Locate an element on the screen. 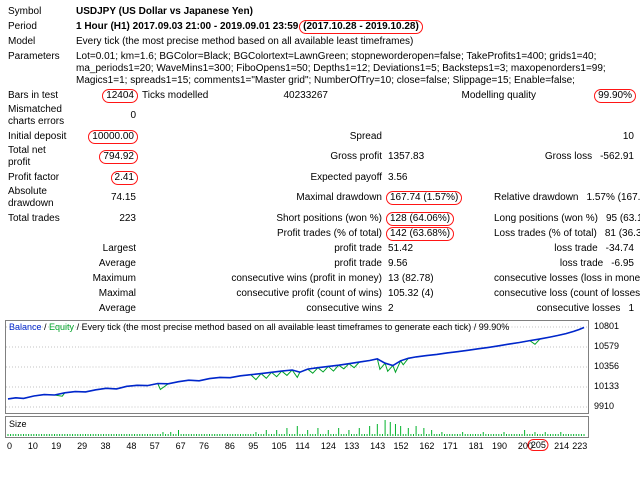 This screenshot has height=480, width=640. avg-consecutive-losses-label: consecutive losses is located at coordinates (578, 308).